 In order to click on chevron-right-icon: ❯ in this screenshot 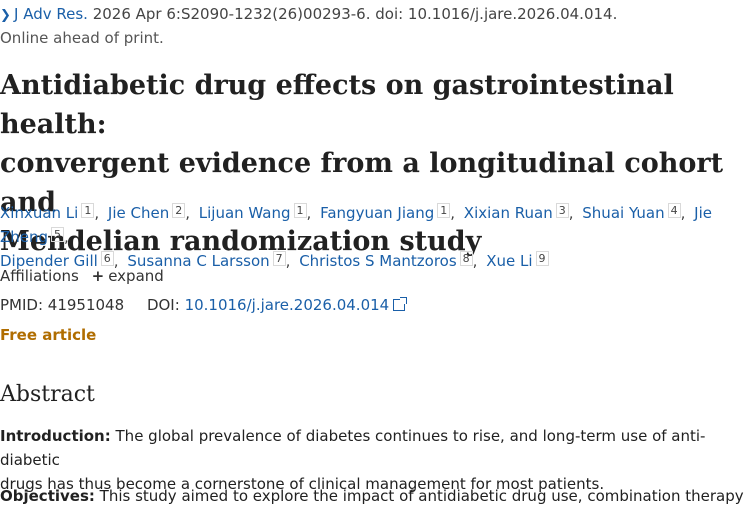, I will do `click(5, 15)`.